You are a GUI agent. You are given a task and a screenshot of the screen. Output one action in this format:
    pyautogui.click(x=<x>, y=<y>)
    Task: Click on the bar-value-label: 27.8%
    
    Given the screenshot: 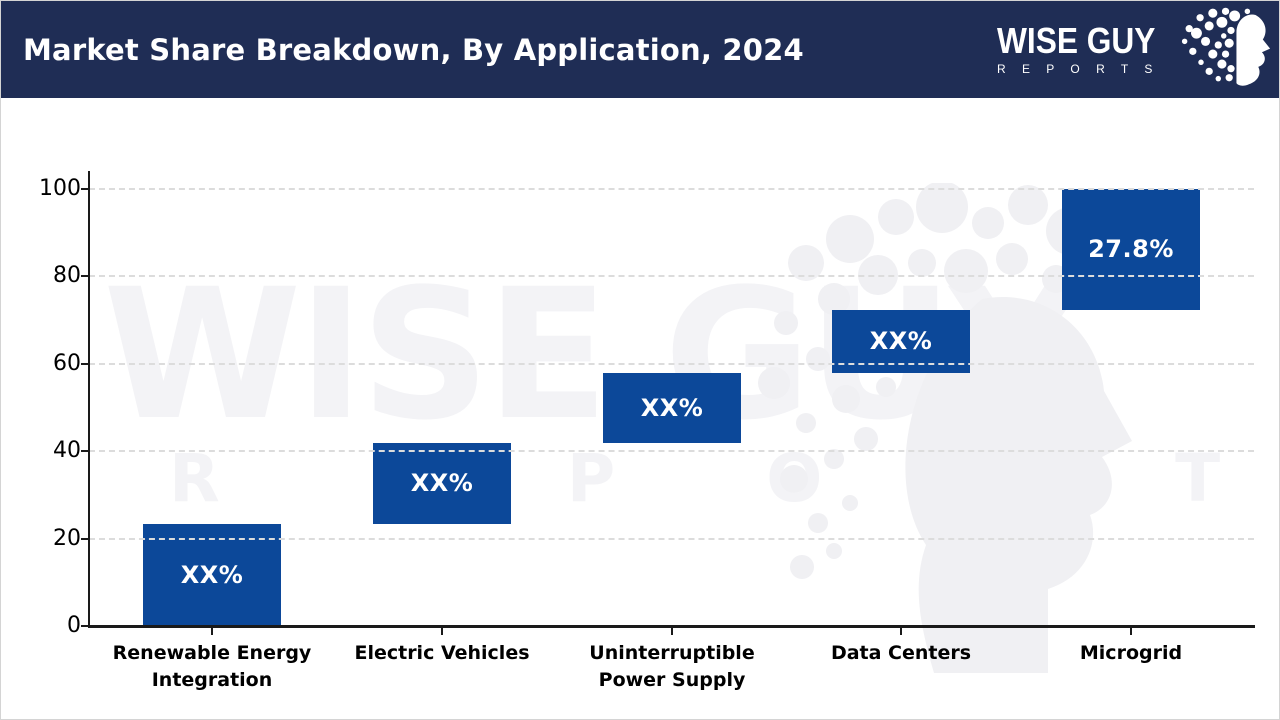 What is the action you would take?
    pyautogui.click(x=1131, y=249)
    